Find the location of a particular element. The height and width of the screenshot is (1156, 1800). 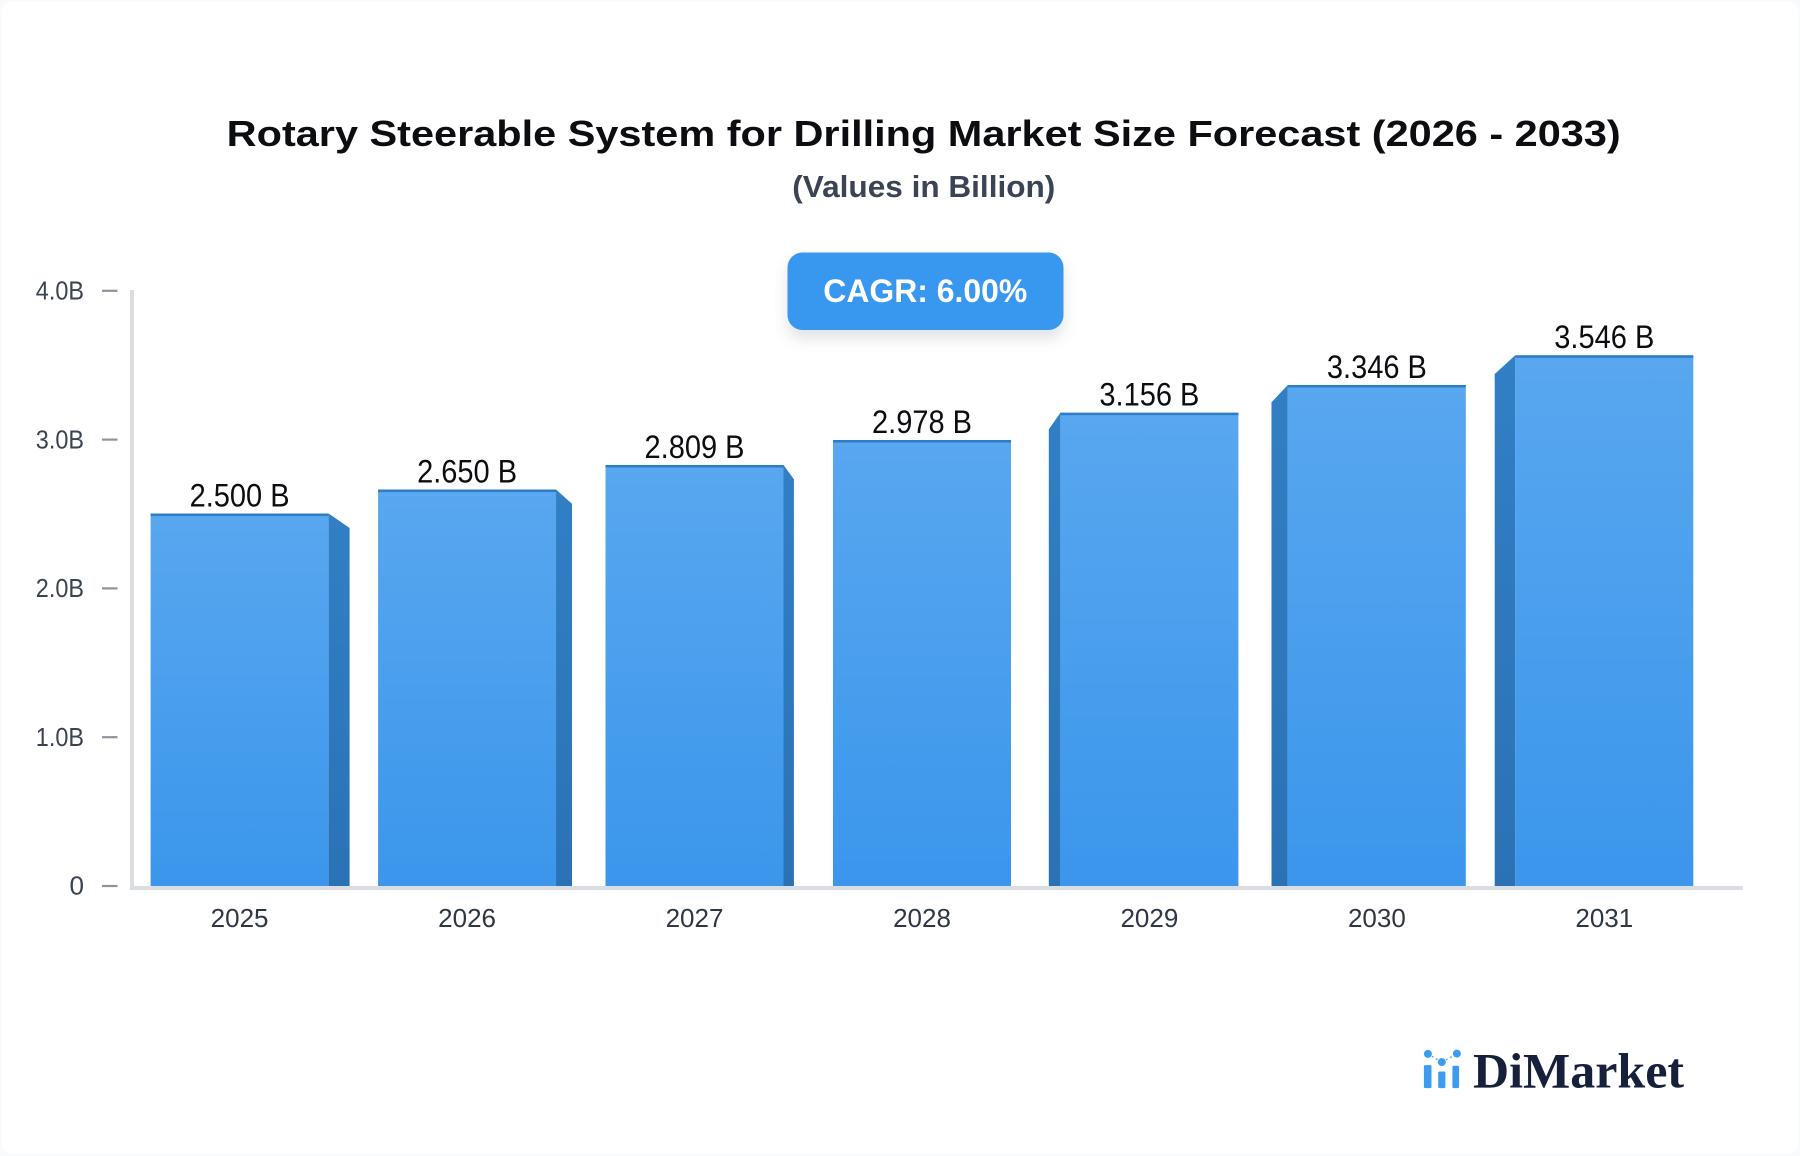

svg-text: 2025 is located at coordinates (240, 918).